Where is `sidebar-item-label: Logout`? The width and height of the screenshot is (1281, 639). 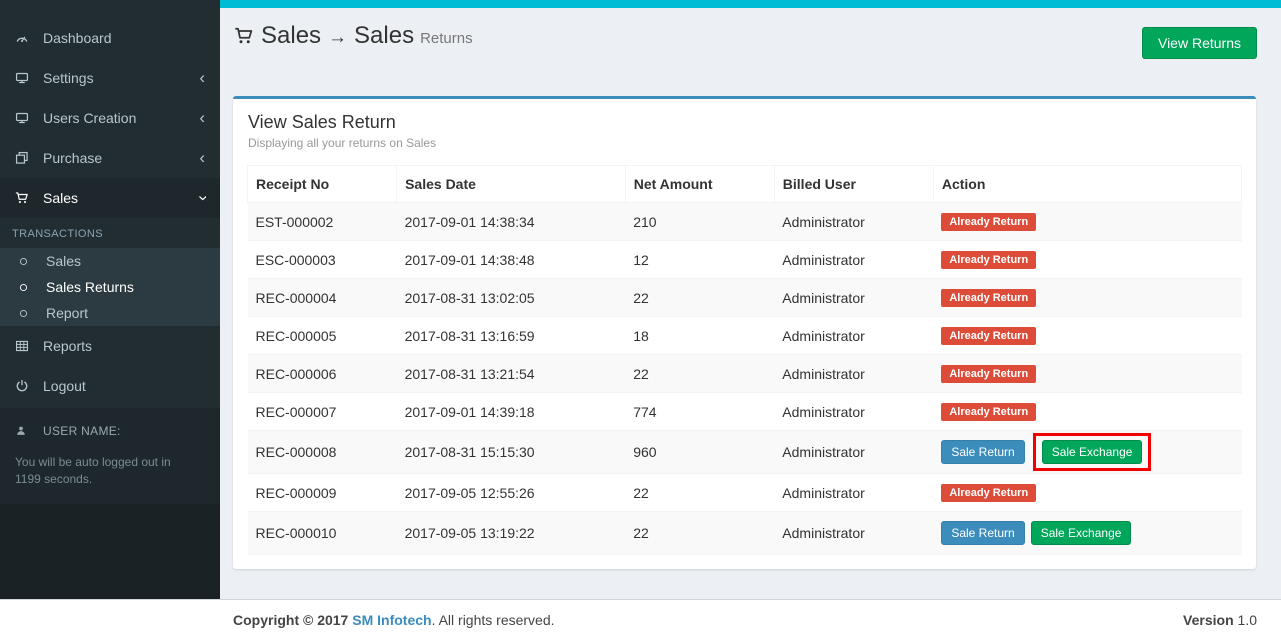 sidebar-item-label: Logout is located at coordinates (64, 386).